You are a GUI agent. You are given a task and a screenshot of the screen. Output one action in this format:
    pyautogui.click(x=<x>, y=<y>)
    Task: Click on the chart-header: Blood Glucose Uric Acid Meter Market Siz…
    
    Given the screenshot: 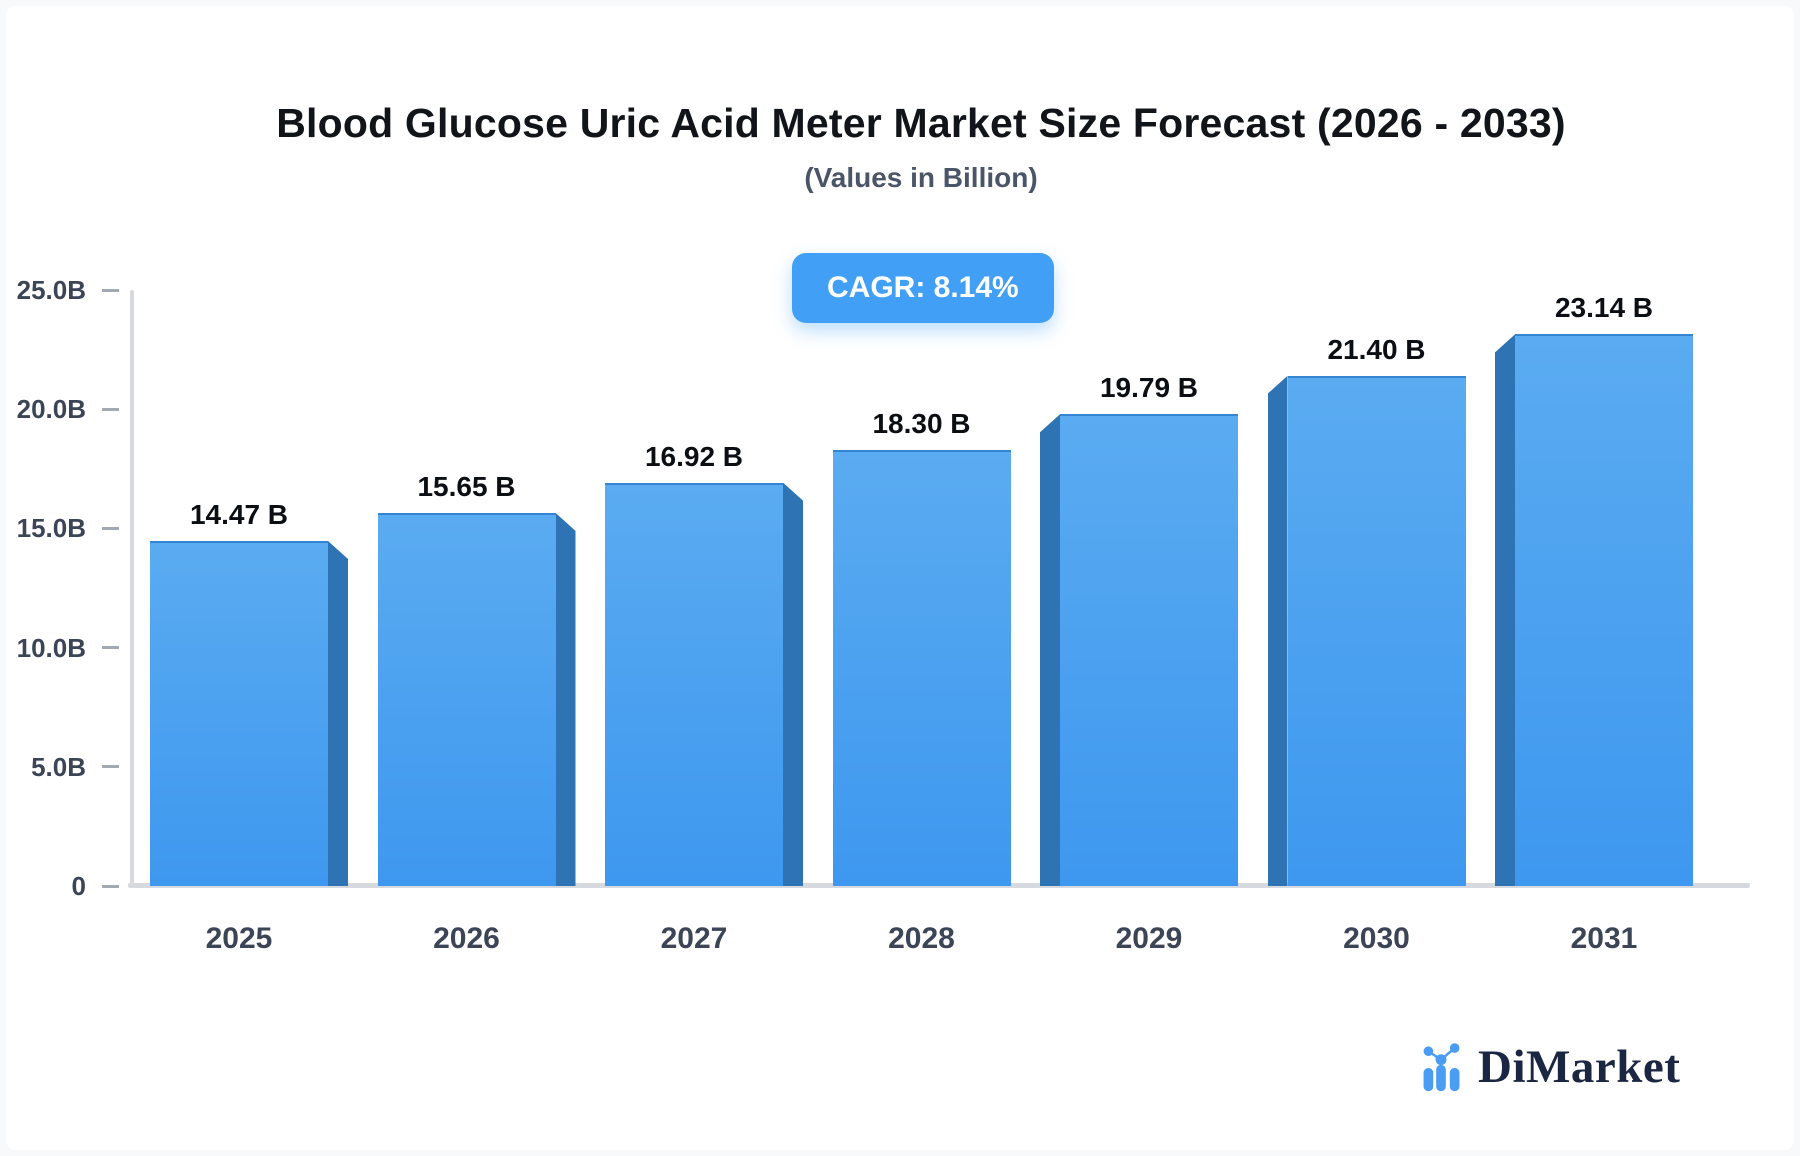 What is the action you would take?
    pyautogui.click(x=900, y=147)
    